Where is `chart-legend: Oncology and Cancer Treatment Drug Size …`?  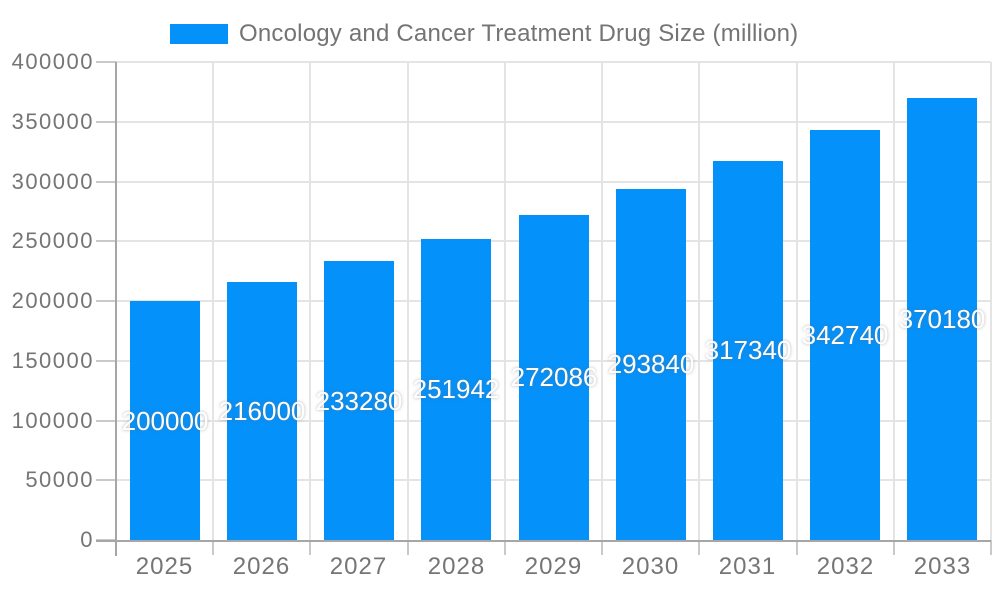 chart-legend: Oncology and Cancer Treatment Drug Size … is located at coordinates (484, 34).